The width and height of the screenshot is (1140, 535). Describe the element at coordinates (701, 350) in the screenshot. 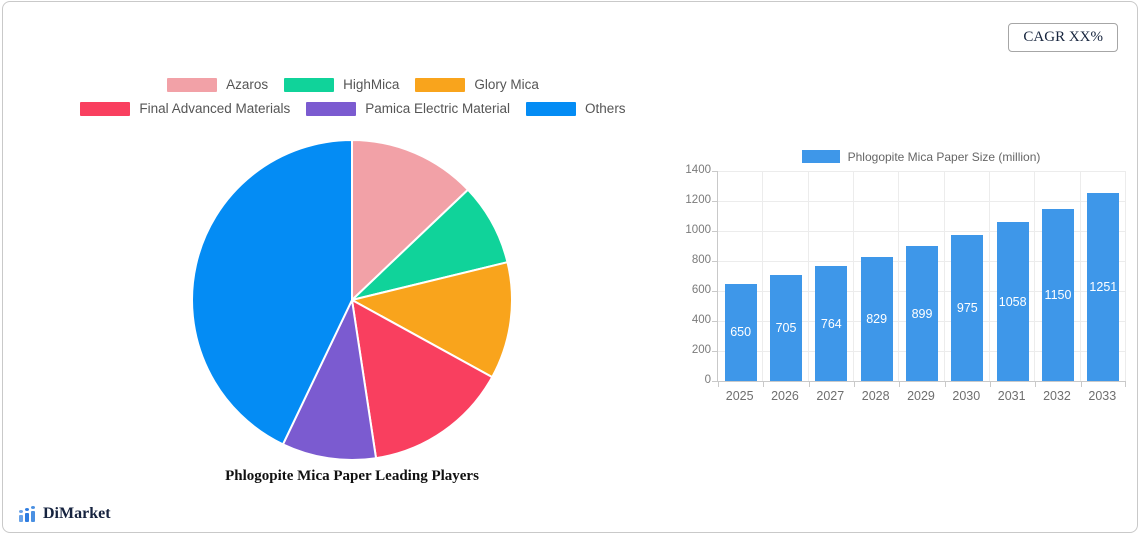

I see `y-tick-label: 200` at that location.